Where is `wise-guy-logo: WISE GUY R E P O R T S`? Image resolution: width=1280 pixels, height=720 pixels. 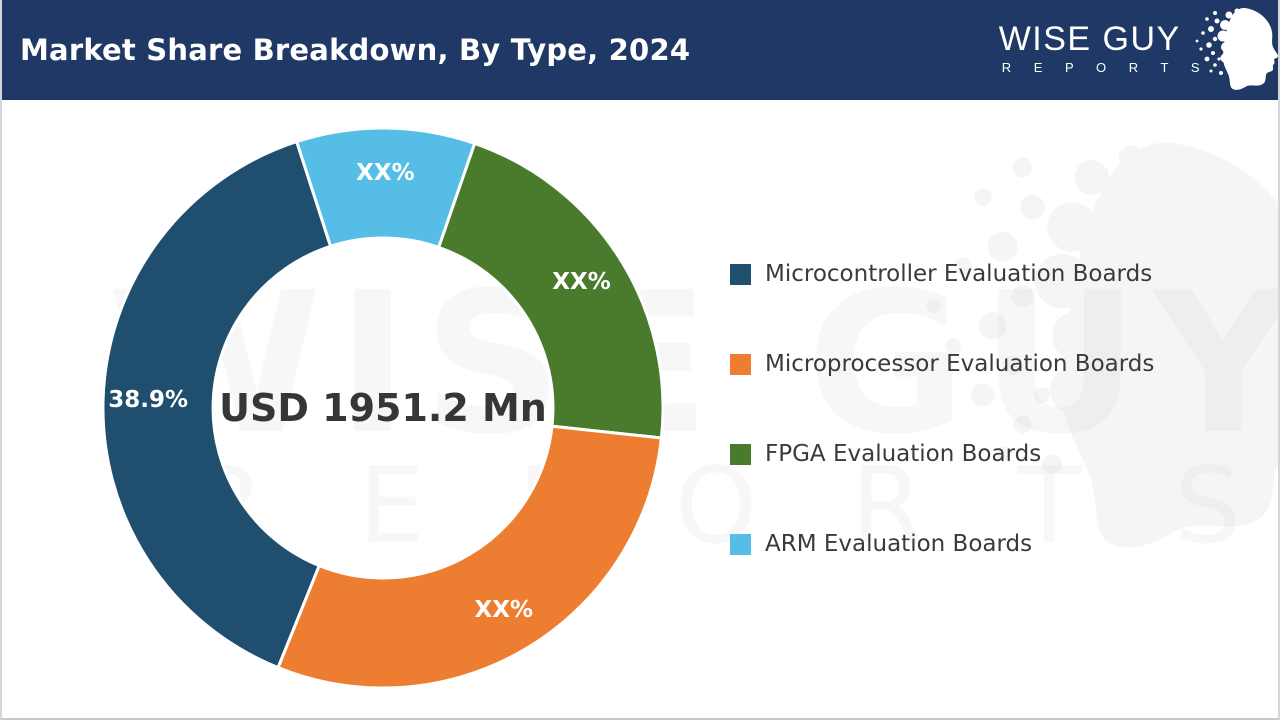
wise-guy-logo: WISE GUY R E P O R T S is located at coordinates (1138, 50).